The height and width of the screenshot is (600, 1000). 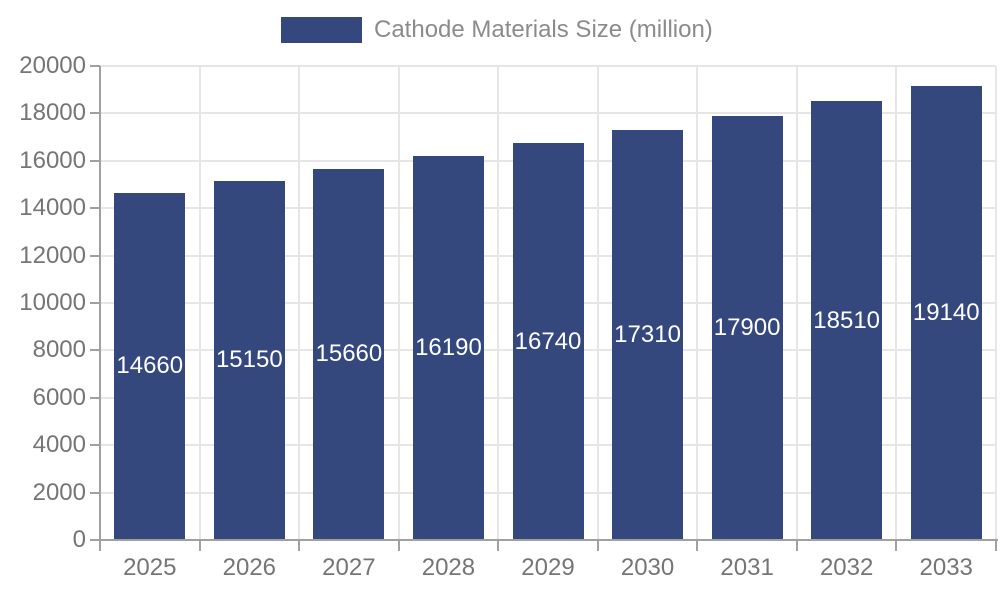 What do you see at coordinates (349, 567) in the screenshot?
I see `x-axis-label: 2027` at bounding box center [349, 567].